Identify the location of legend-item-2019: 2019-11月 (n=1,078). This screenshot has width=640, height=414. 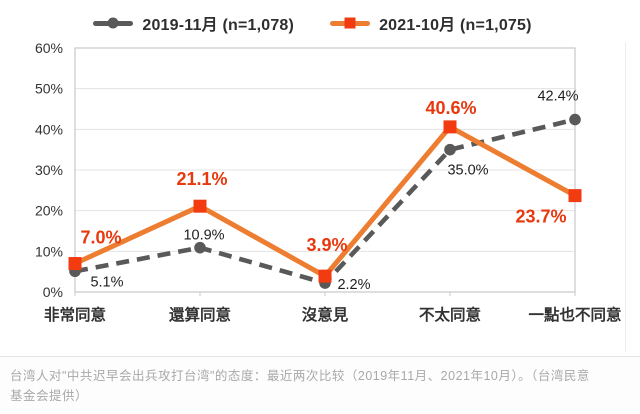
(193, 23).